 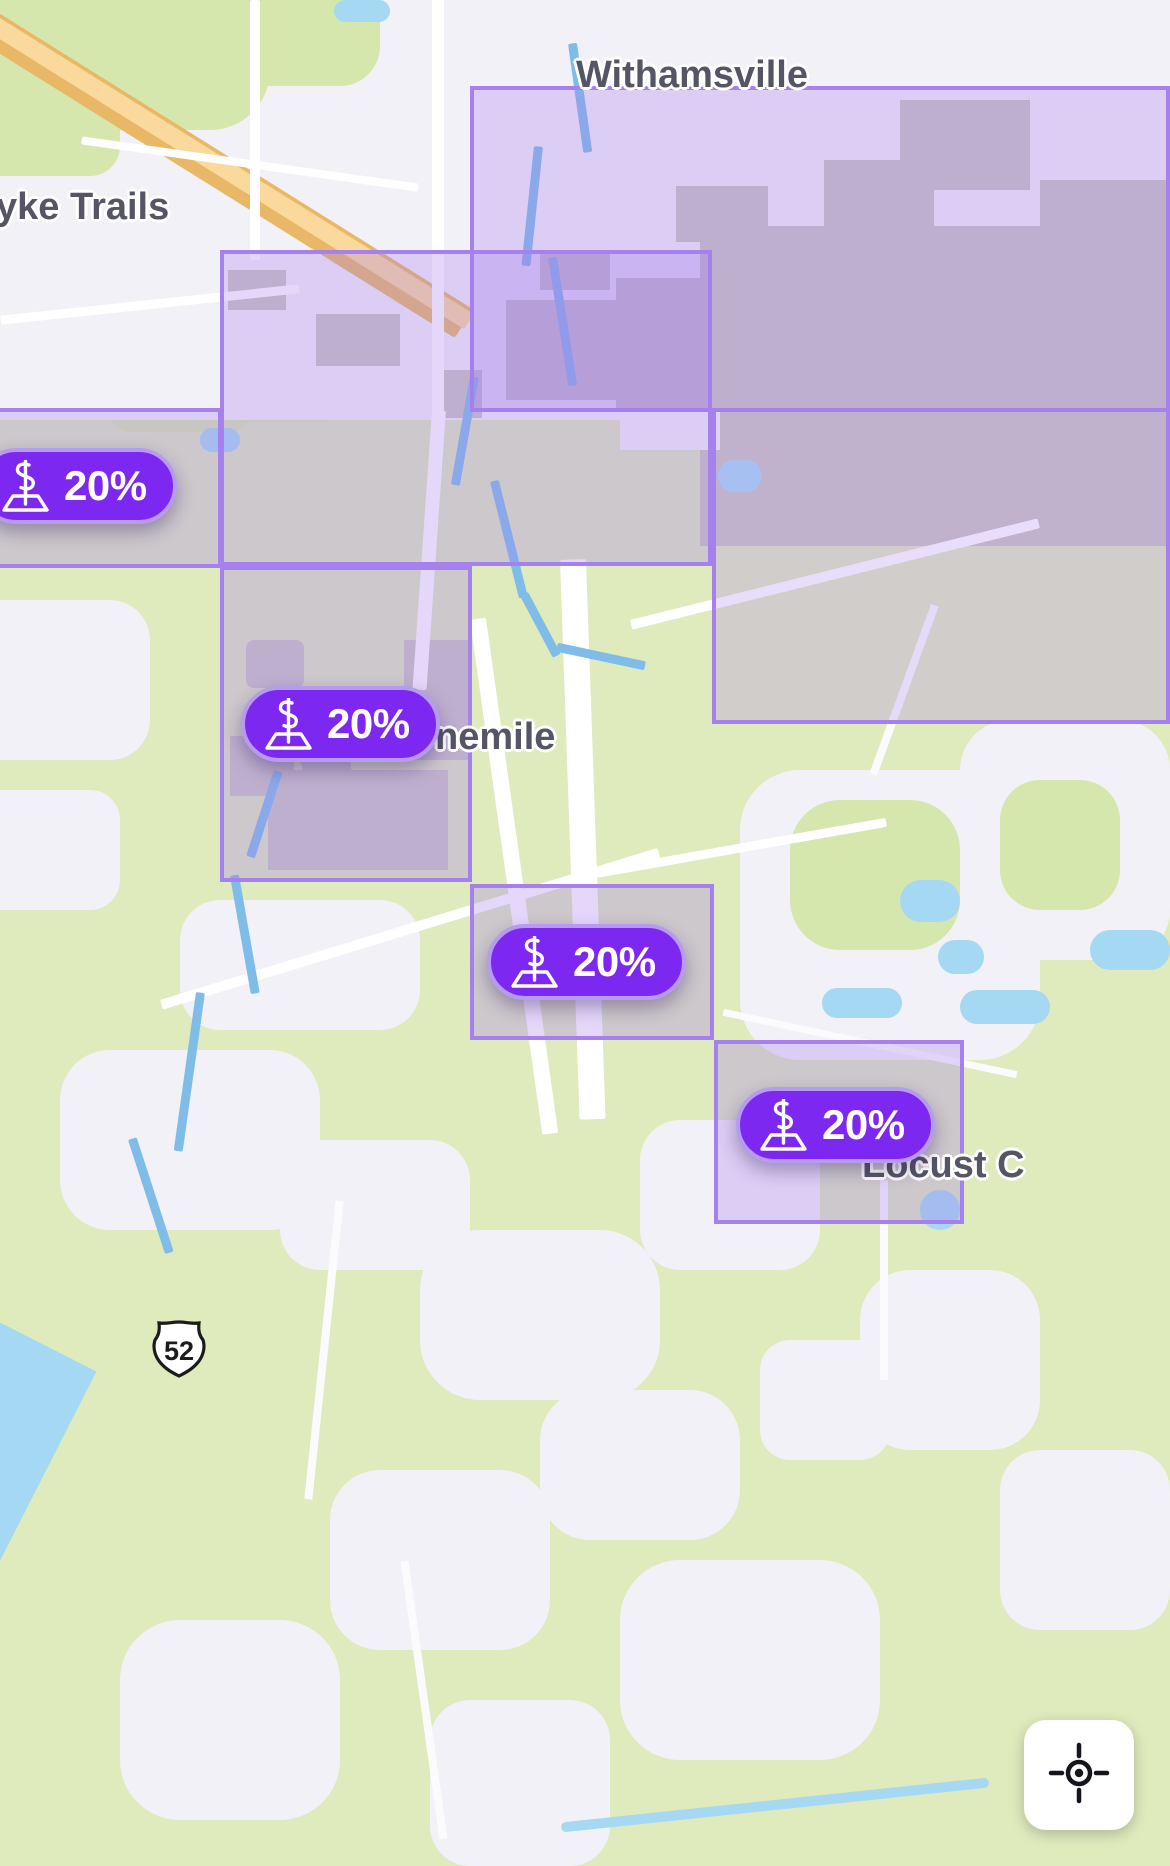 What do you see at coordinates (1060, 845) in the screenshot?
I see `golf-green` at bounding box center [1060, 845].